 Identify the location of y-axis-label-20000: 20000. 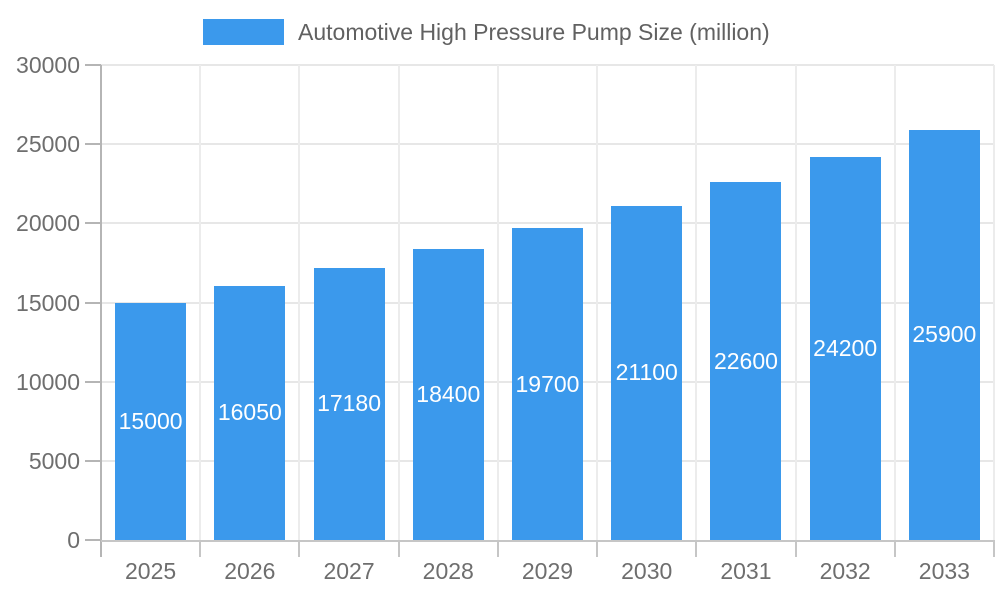
(48, 223).